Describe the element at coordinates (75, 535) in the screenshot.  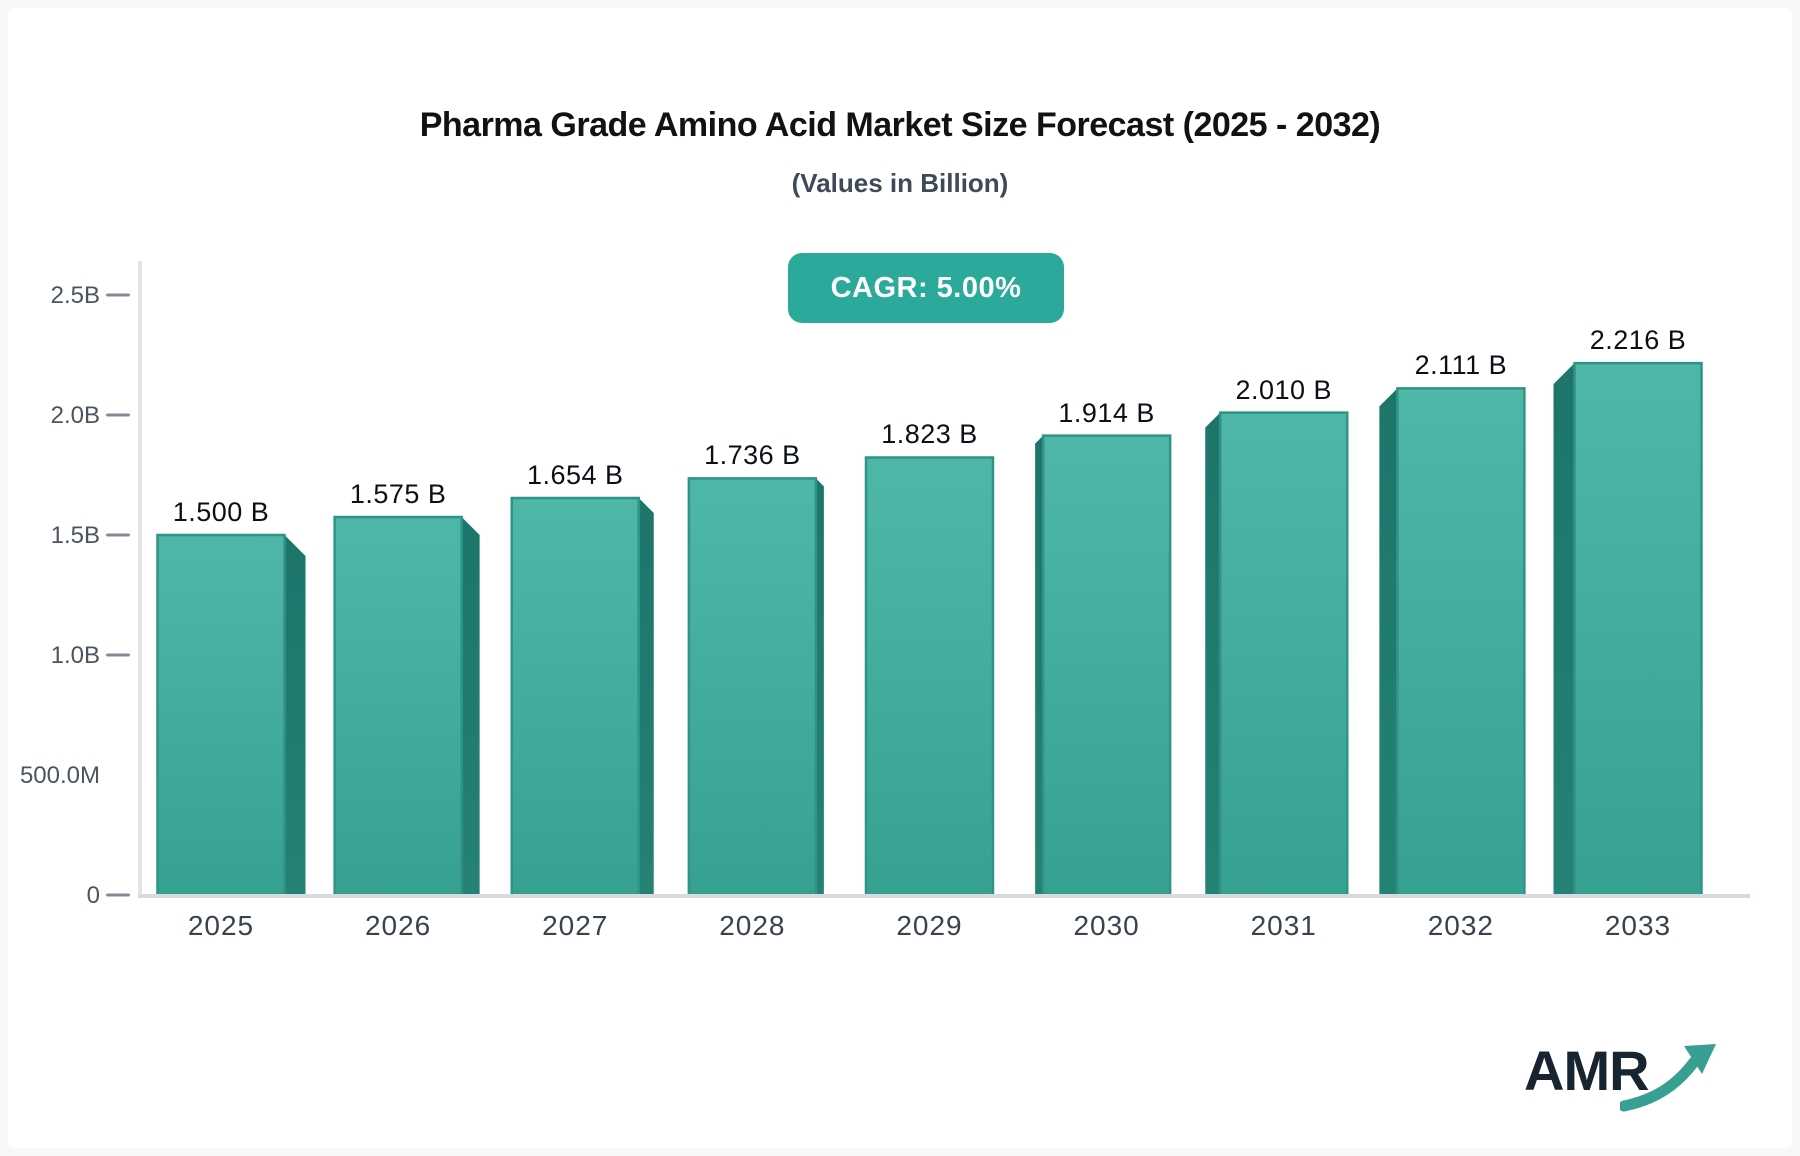
I see `y-axis-label: 1.5B` at that location.